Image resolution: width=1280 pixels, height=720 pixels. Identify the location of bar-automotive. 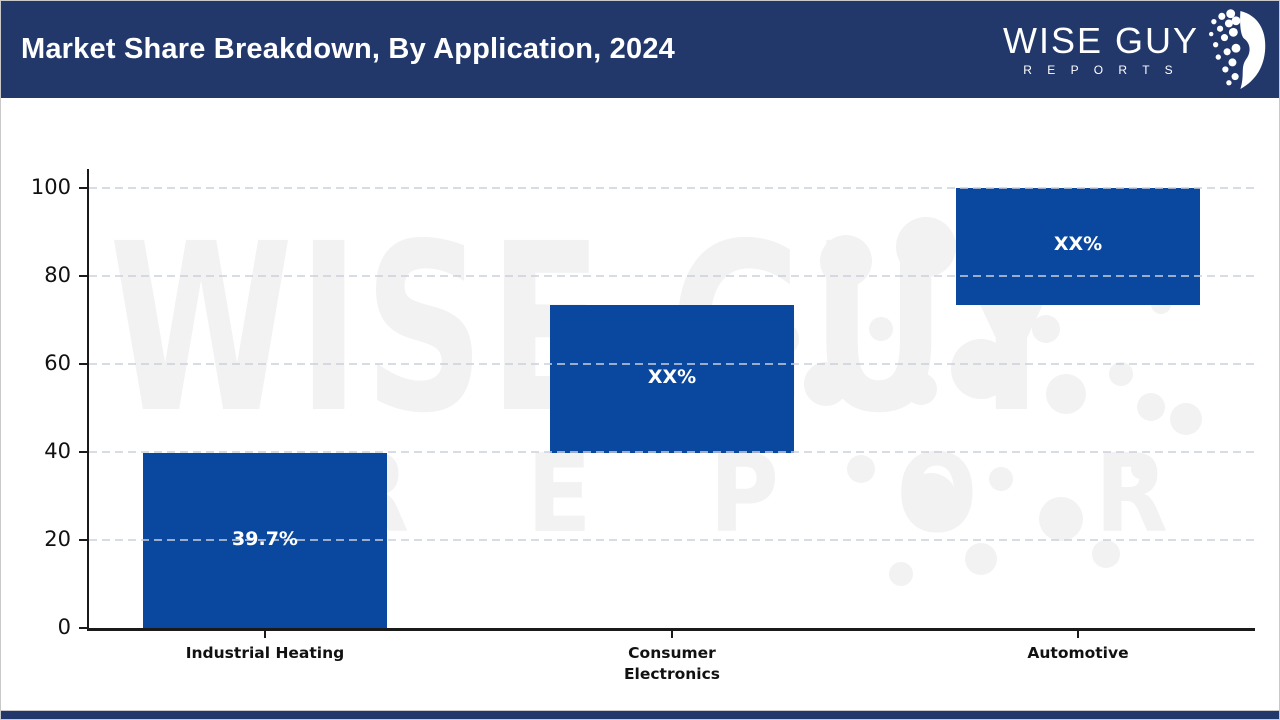
(1078, 246).